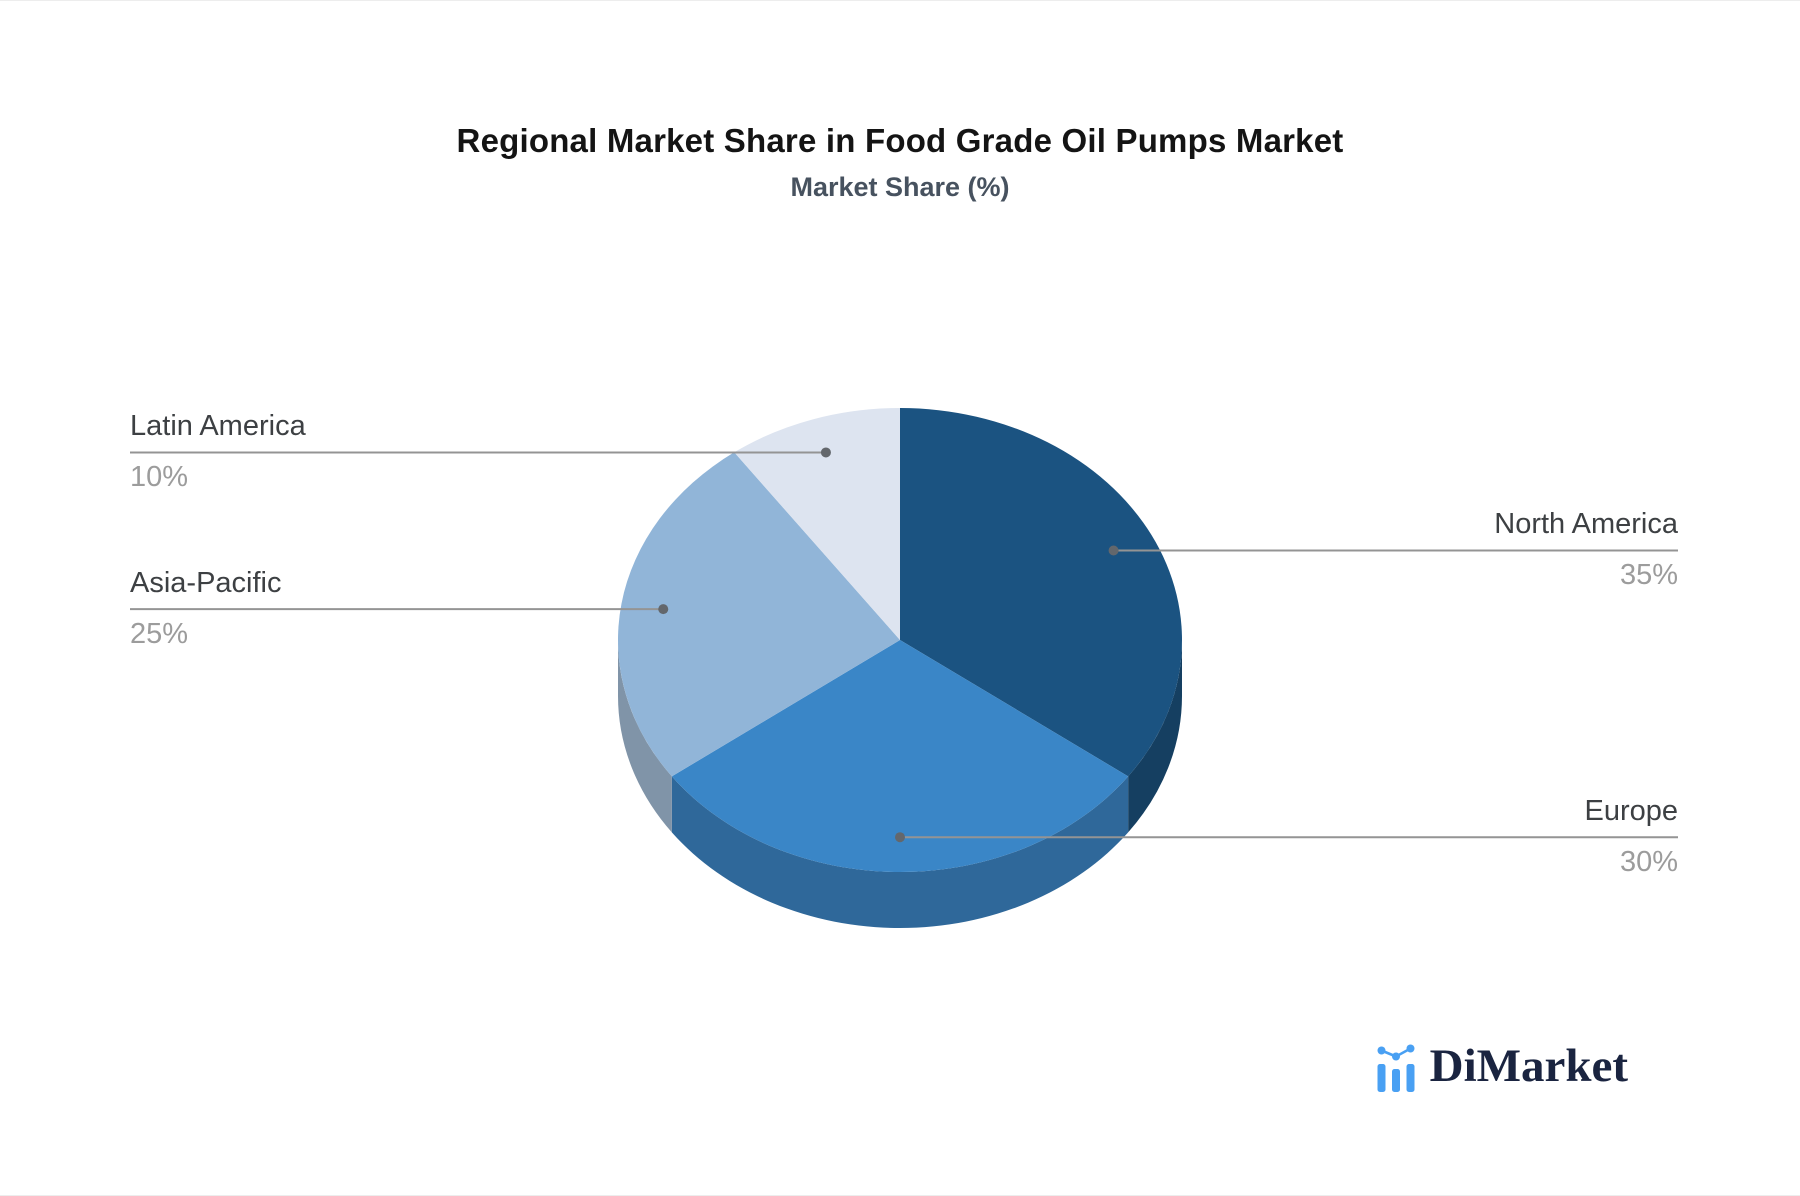 Image resolution: width=1800 pixels, height=1196 pixels. I want to click on slice-percentage: 30%, so click(1648, 862).